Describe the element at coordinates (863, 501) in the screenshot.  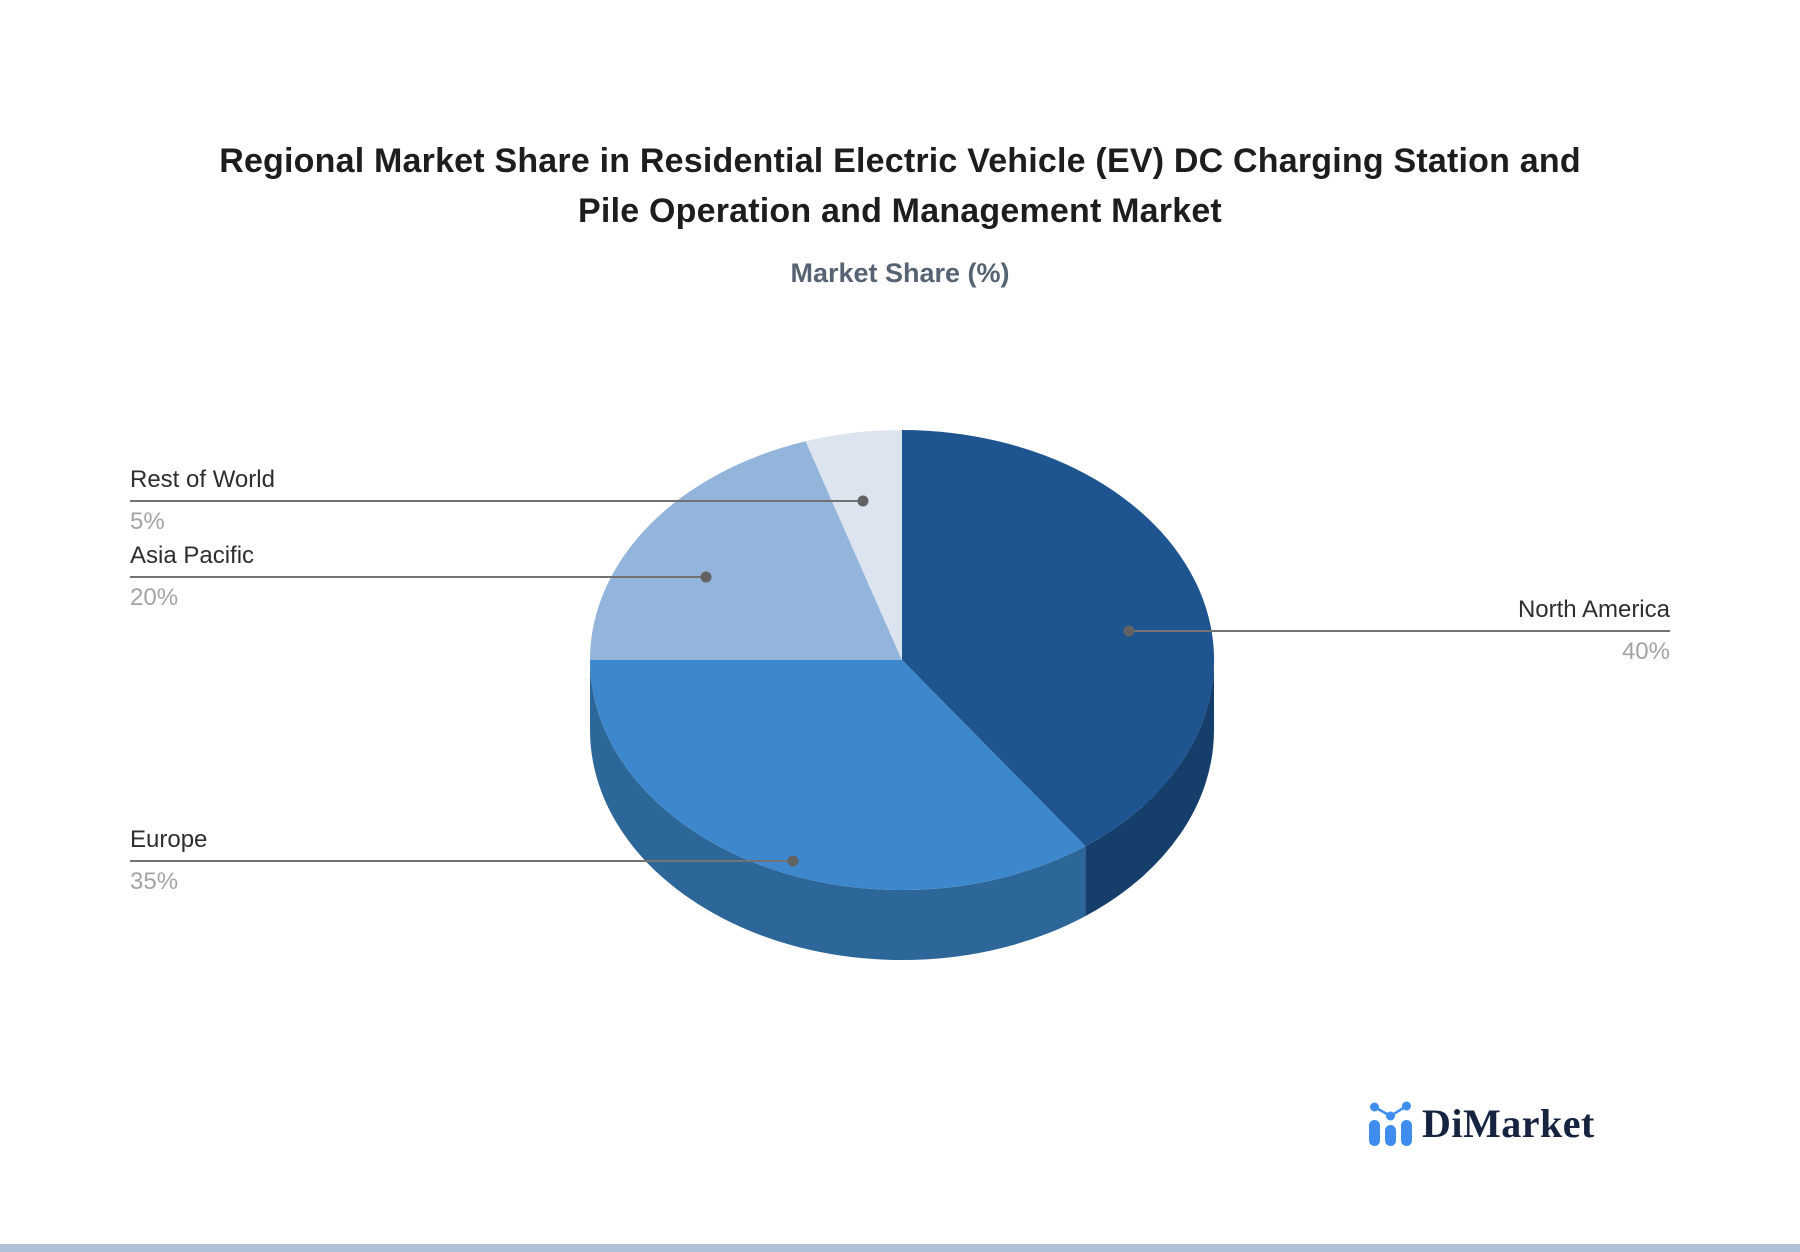
I see `leader-dot-rest-of-world` at that location.